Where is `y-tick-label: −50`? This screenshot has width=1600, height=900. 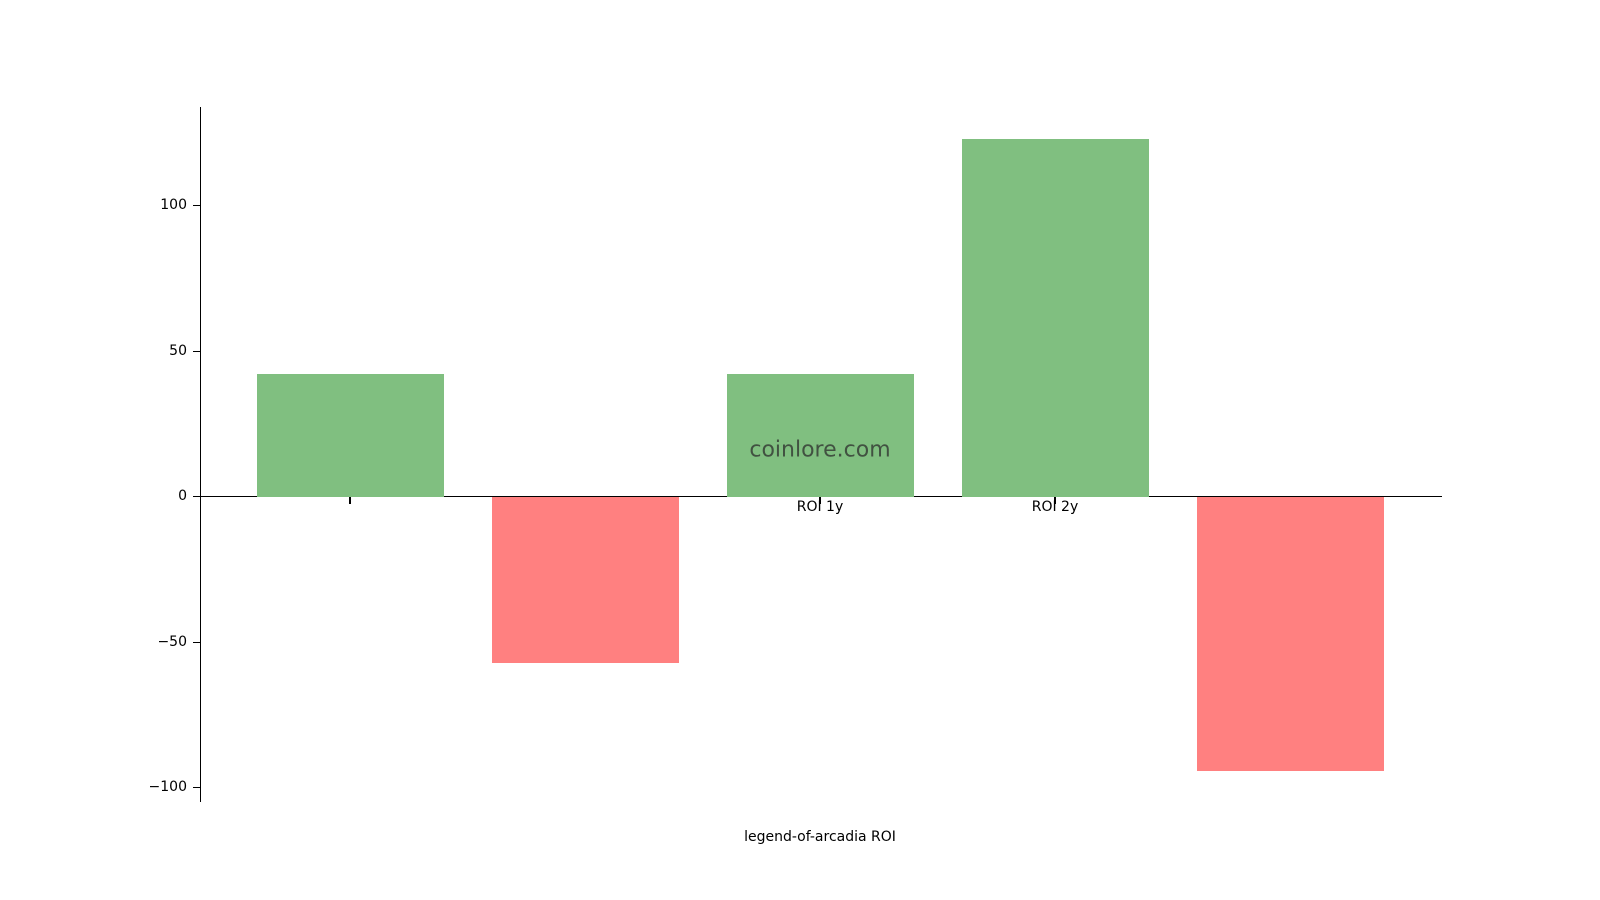 y-tick-label: −50 is located at coordinates (172, 641).